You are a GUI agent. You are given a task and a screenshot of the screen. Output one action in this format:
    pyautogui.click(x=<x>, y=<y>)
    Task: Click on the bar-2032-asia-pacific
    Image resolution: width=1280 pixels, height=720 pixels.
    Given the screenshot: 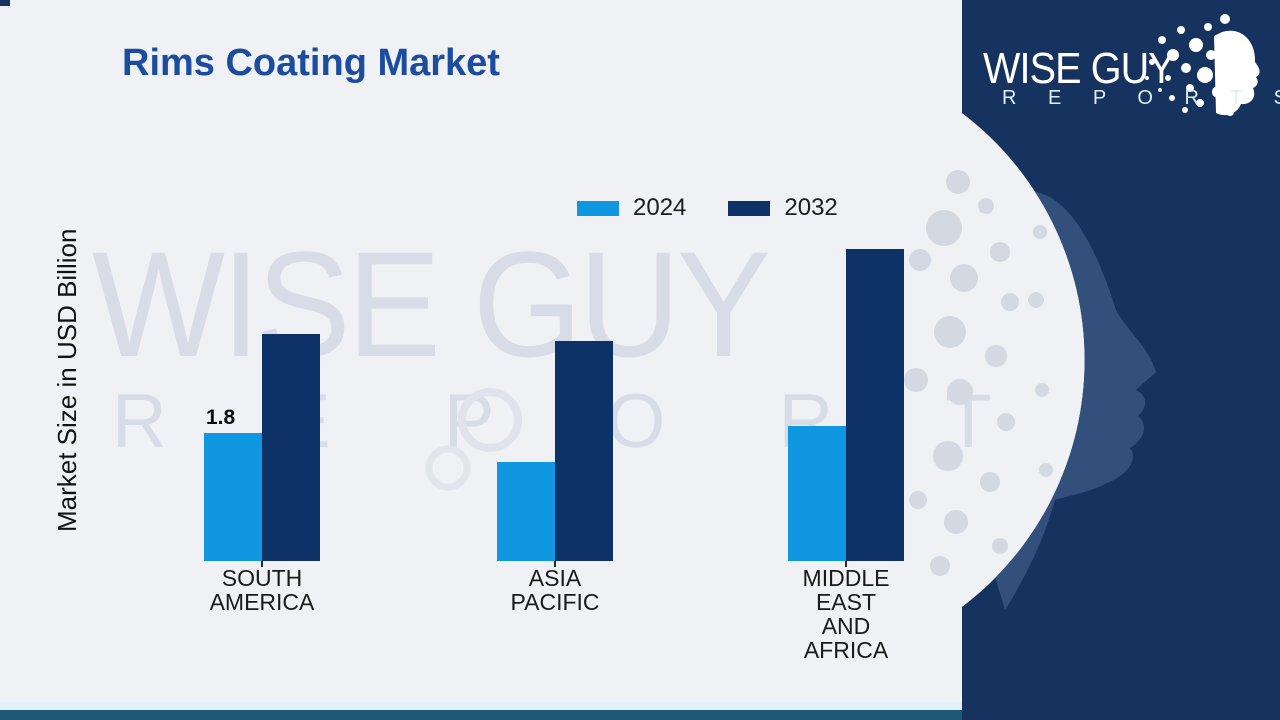 What is the action you would take?
    pyautogui.click(x=584, y=451)
    